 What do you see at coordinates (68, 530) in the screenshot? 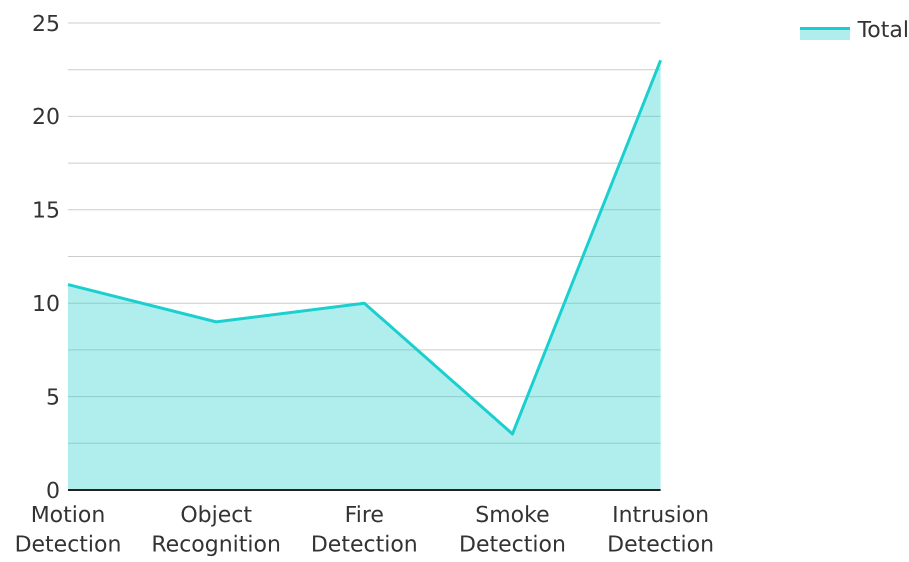
I see `x-tick-label: Motion Detection` at bounding box center [68, 530].